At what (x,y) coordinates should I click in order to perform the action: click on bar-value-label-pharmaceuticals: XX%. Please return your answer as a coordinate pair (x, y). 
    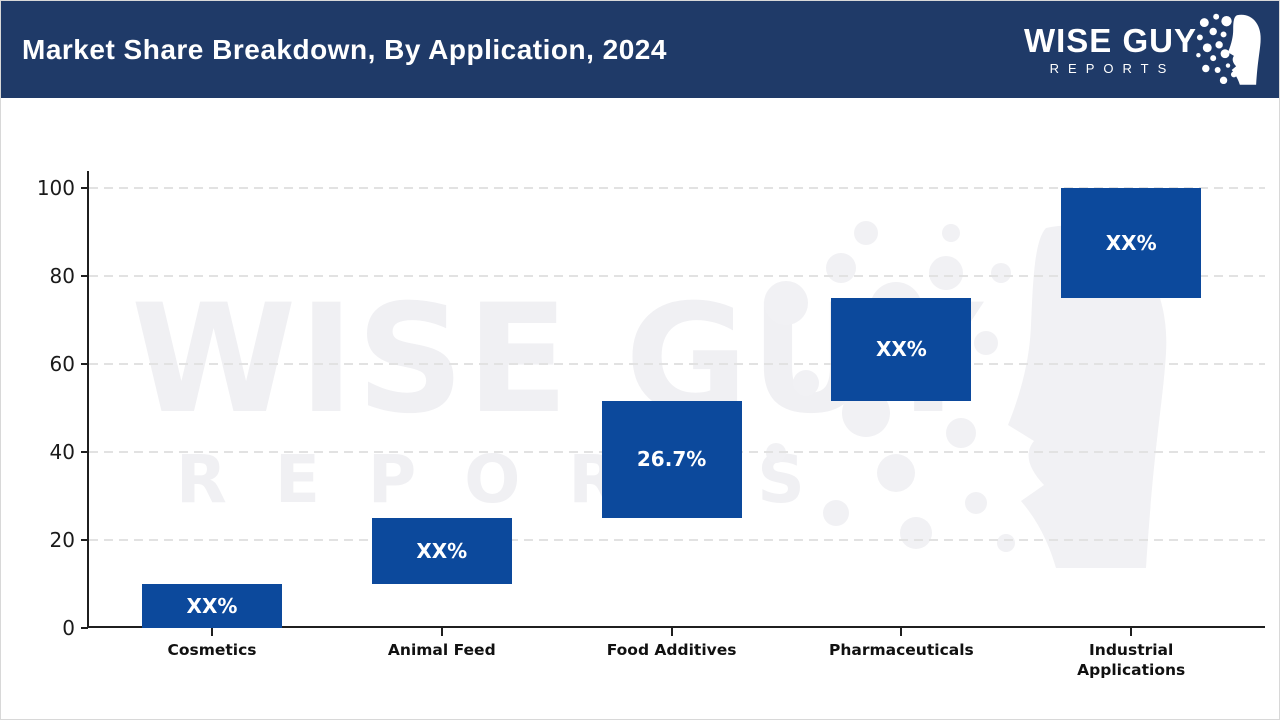
    Looking at the image, I should click on (901, 349).